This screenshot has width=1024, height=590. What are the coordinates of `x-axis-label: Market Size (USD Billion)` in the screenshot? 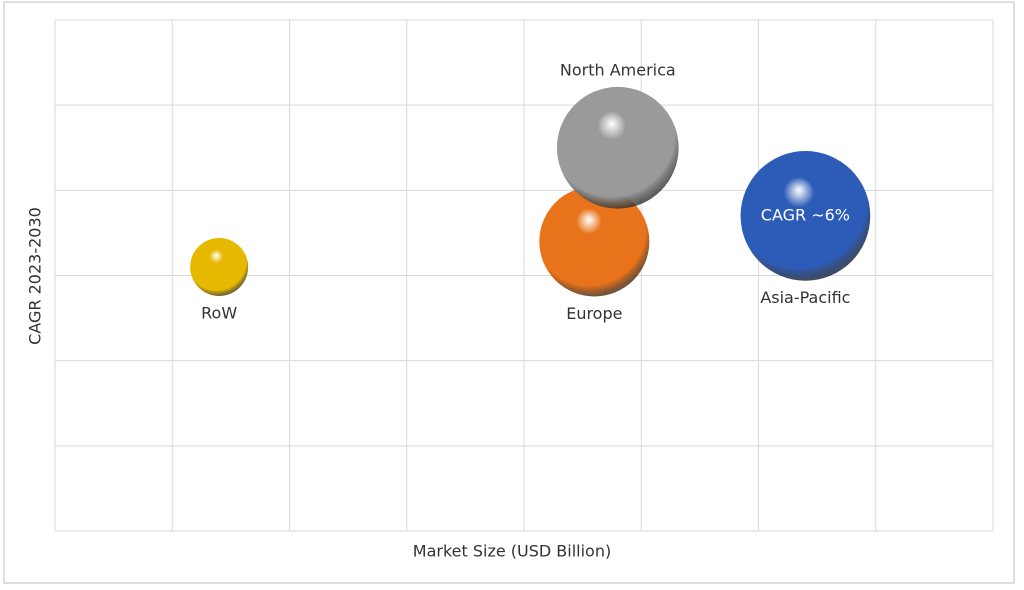 It's located at (512, 551).